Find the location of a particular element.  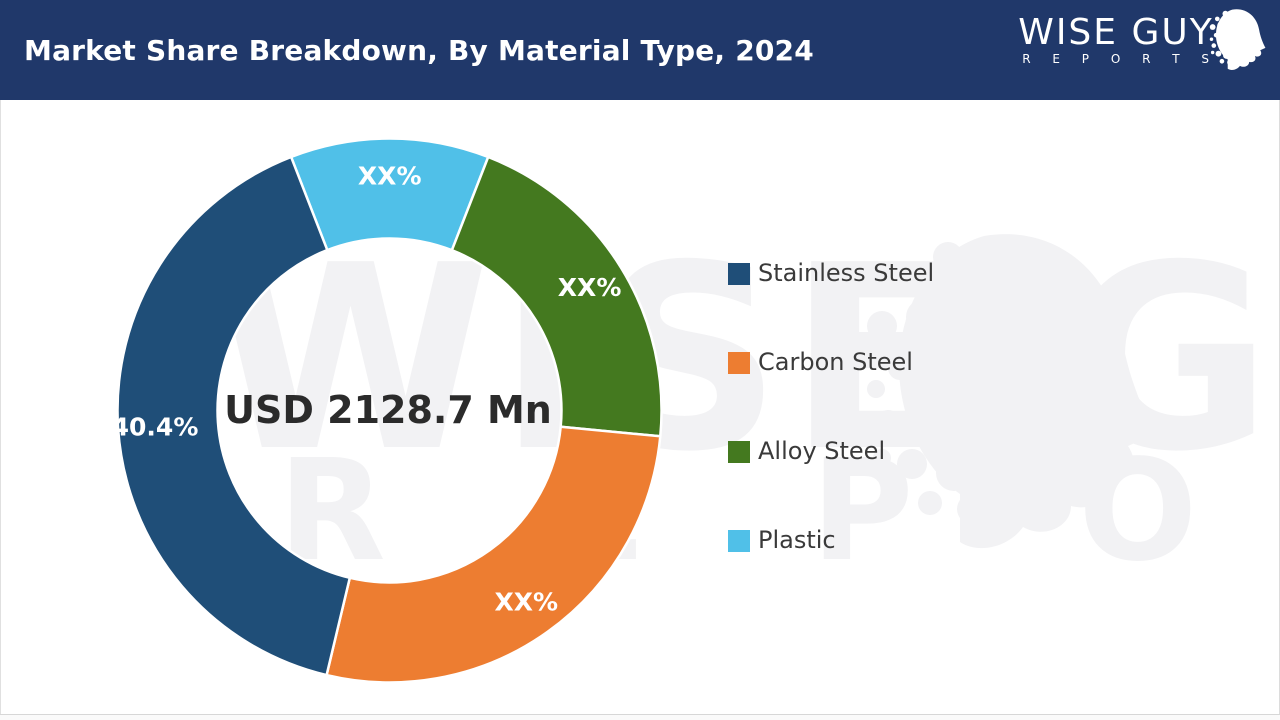

brand-name: WISE GUY is located at coordinates (1116, 32).